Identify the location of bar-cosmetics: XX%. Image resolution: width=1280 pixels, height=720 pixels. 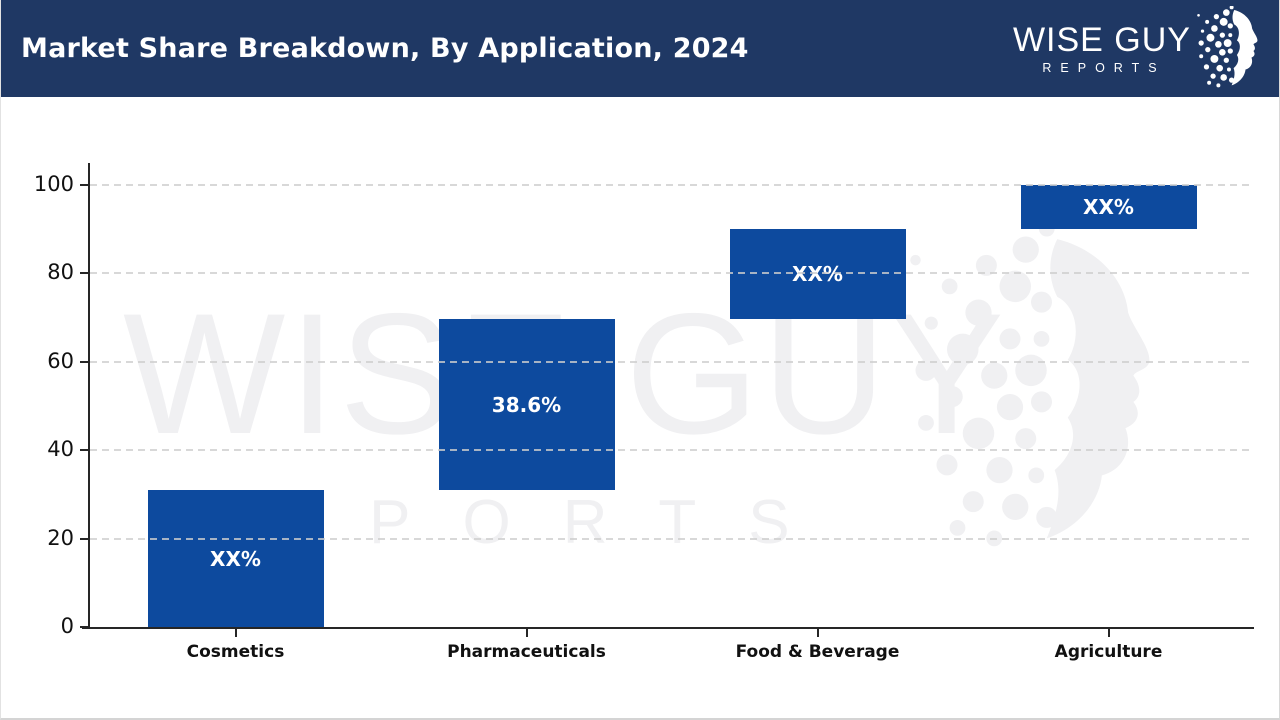
(235, 558).